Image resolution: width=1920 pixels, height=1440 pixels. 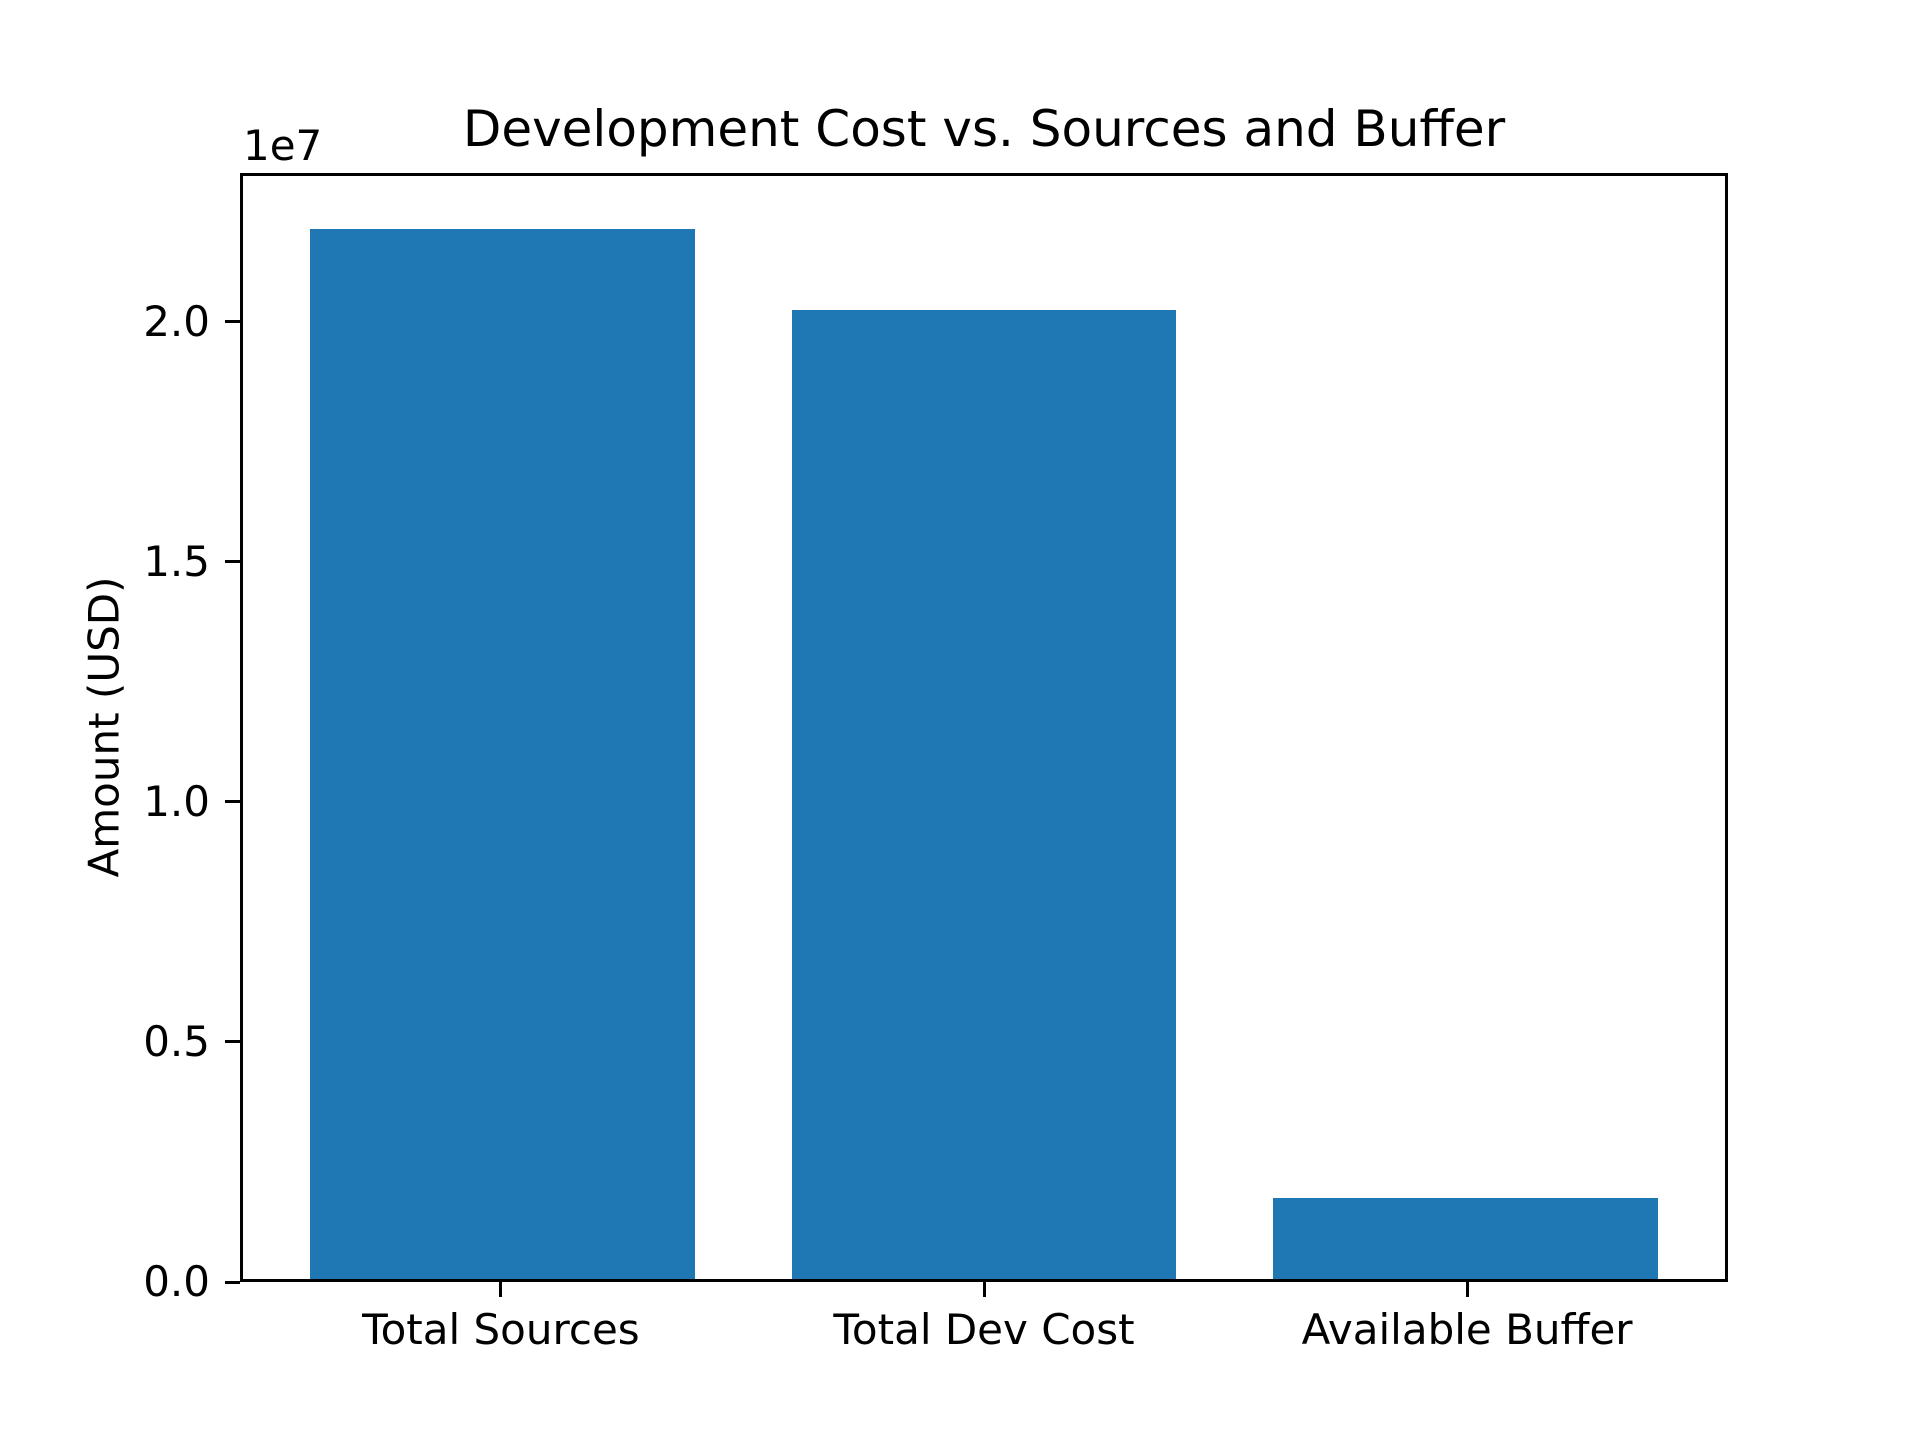 What do you see at coordinates (176, 801) in the screenshot?
I see `y-tick-label: 1.0` at bounding box center [176, 801].